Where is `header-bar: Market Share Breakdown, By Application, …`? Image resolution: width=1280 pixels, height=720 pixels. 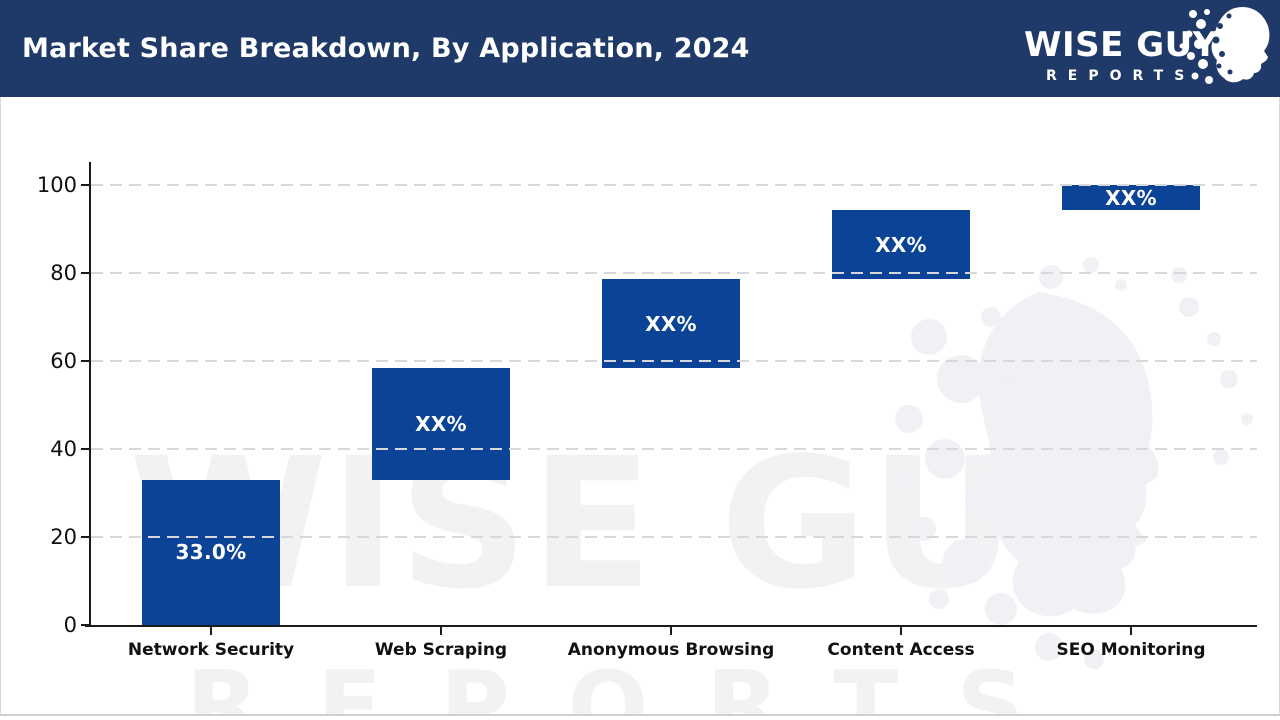 header-bar: Market Share Breakdown, By Application, … is located at coordinates (640, 48).